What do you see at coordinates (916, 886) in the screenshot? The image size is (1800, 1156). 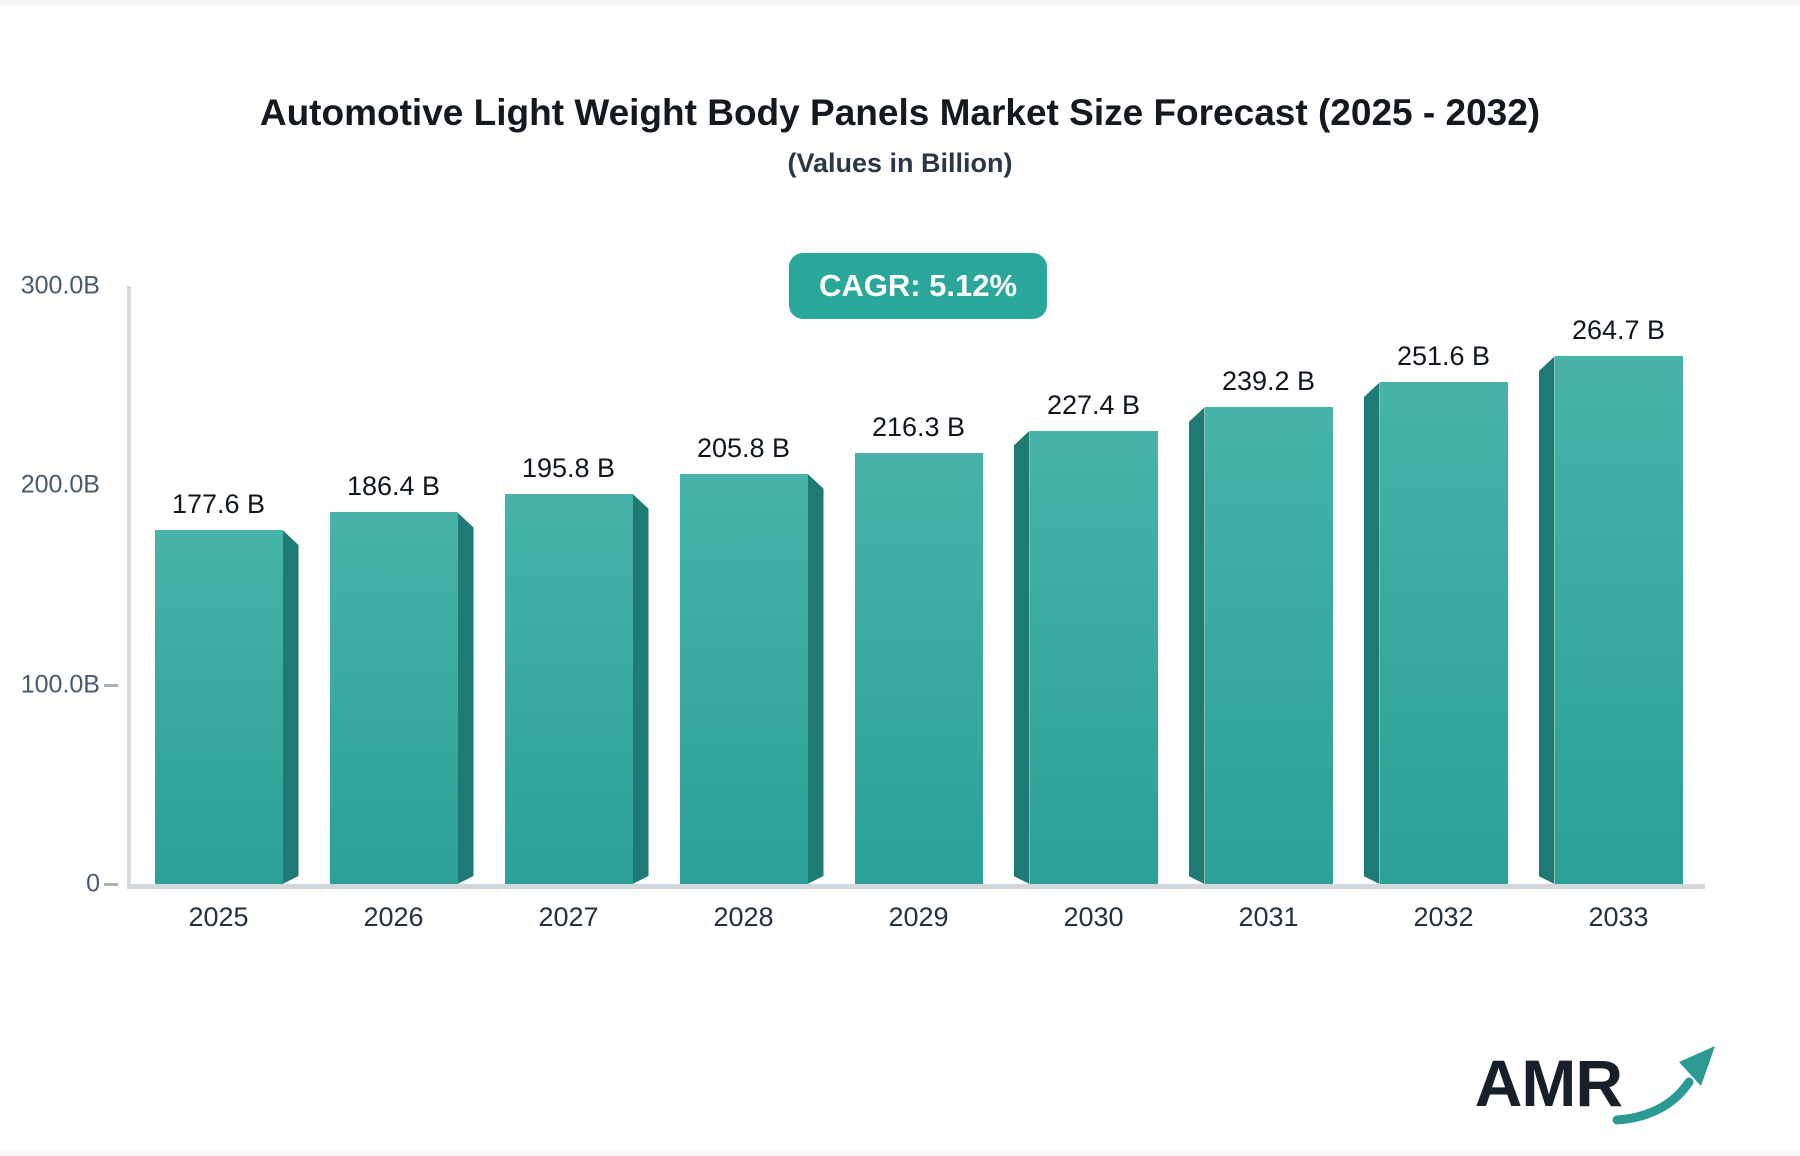 I see `x-axis-baseline` at bounding box center [916, 886].